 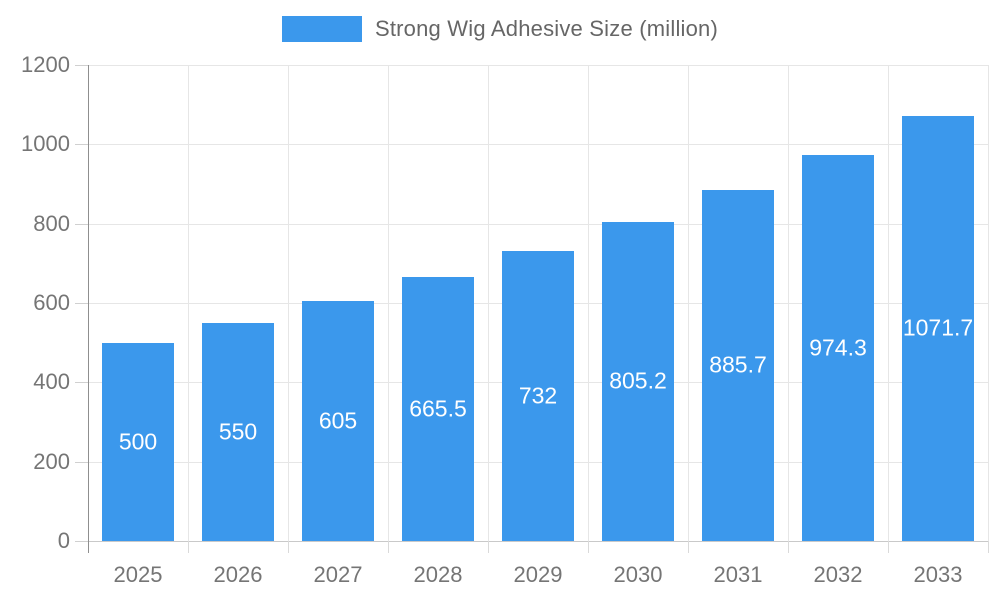 I want to click on bar-2030, so click(x=638, y=381).